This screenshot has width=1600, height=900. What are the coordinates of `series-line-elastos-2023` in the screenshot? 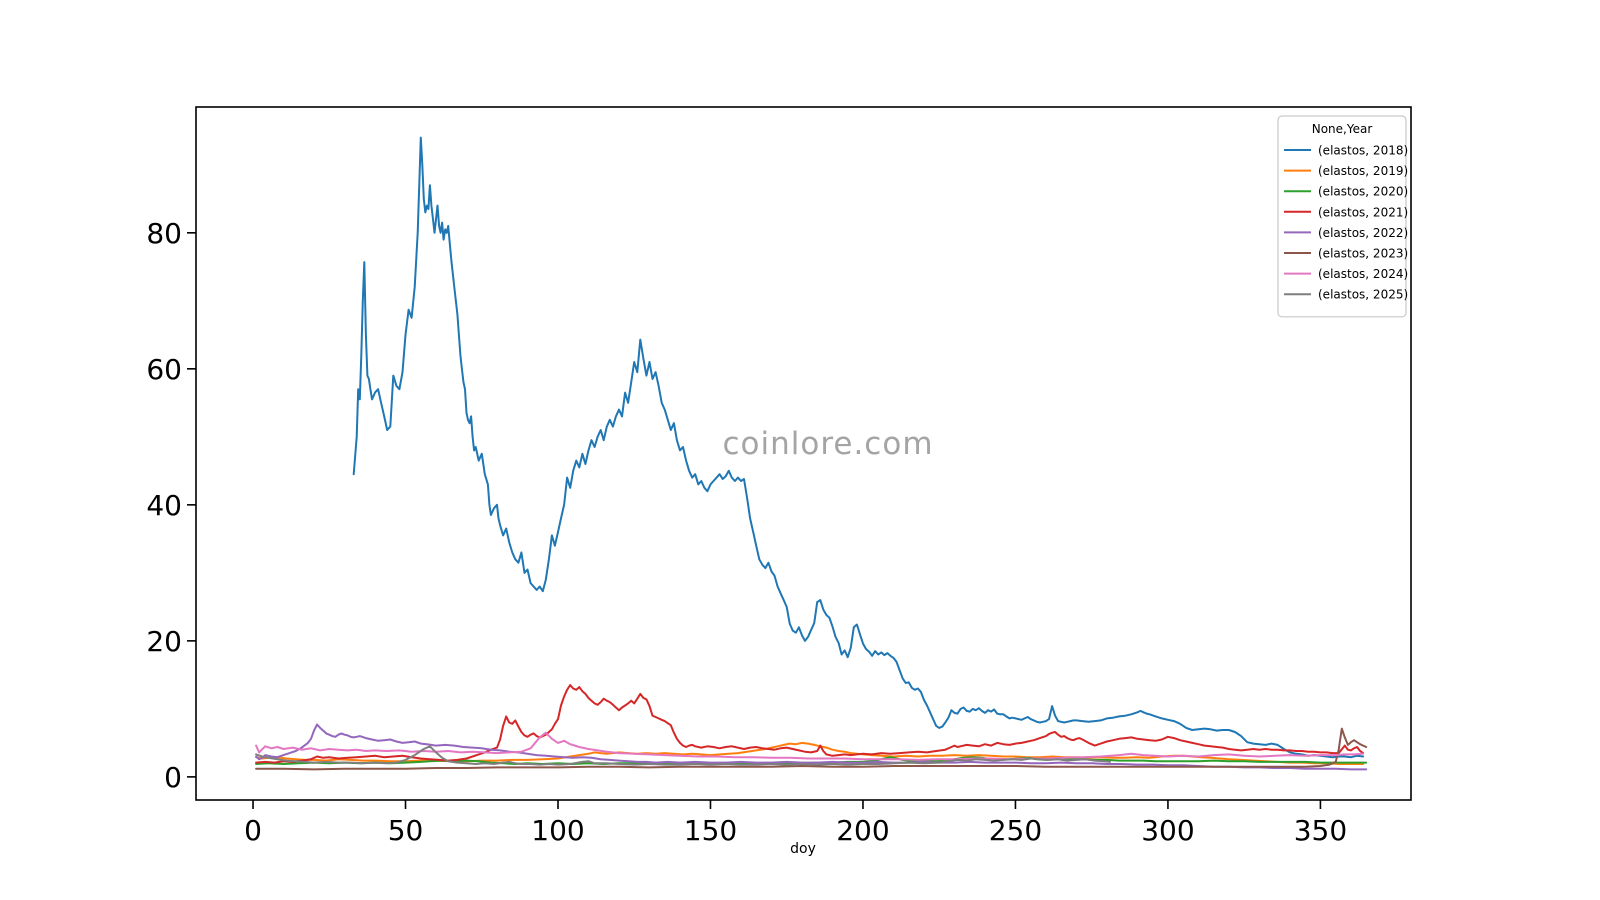 It's located at (811, 749).